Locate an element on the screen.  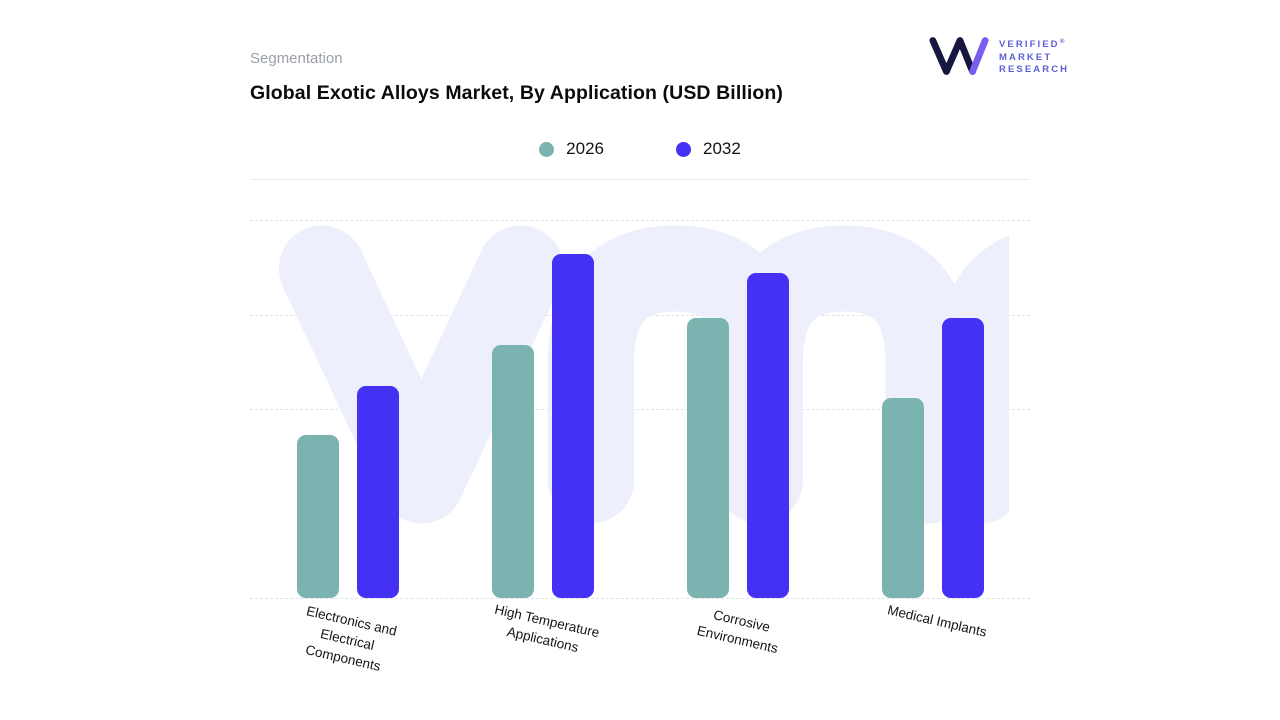
vmr-logo-text: VERIFIED® MARKET RESEARCH is located at coordinates (1034, 57).